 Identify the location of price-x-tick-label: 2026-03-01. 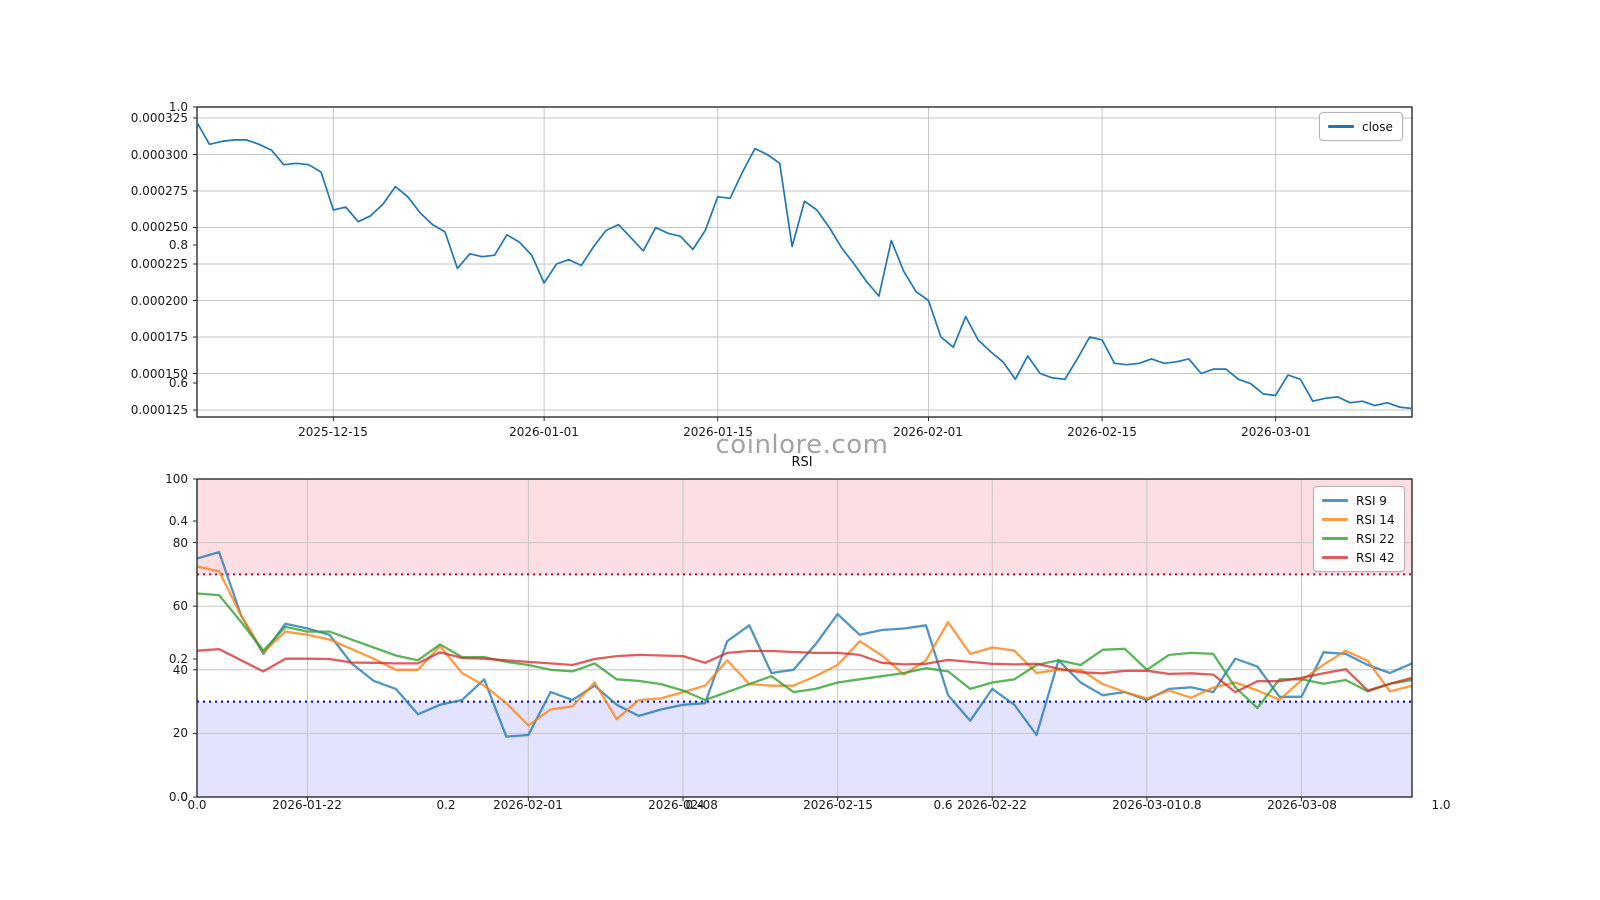
(1276, 432).